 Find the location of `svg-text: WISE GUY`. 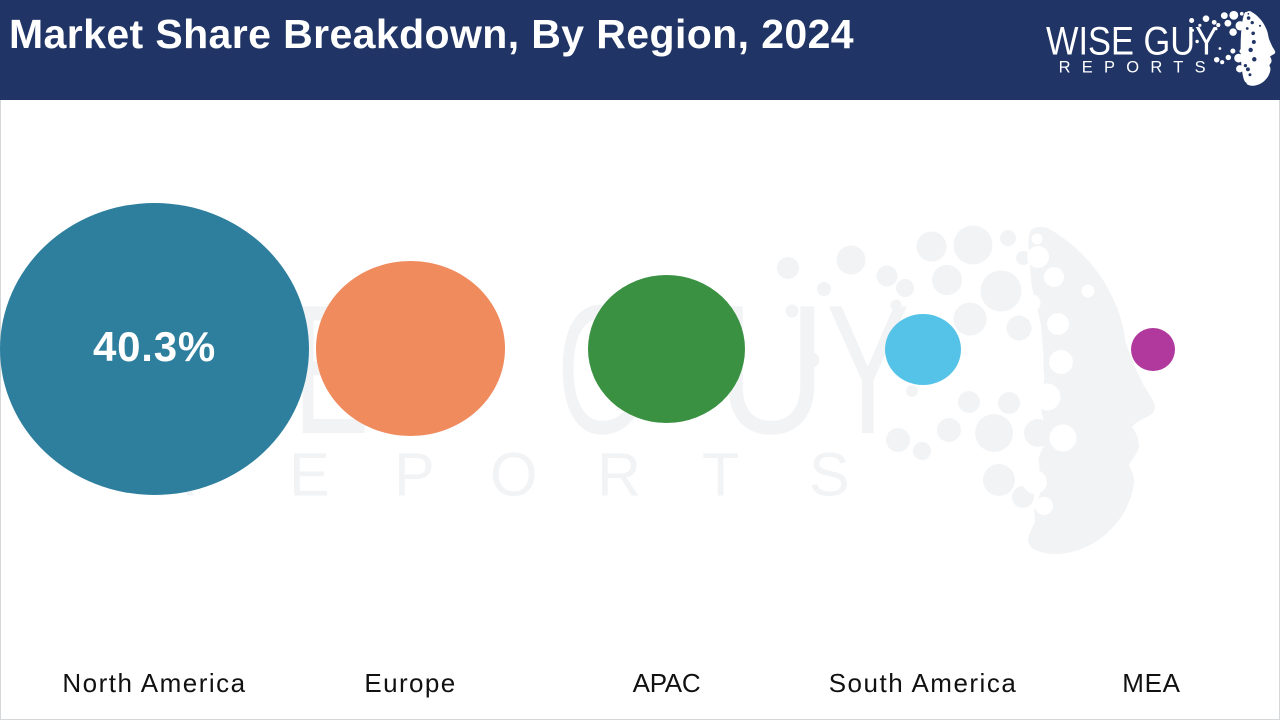

svg-text: WISE GUY is located at coordinates (1132, 42).